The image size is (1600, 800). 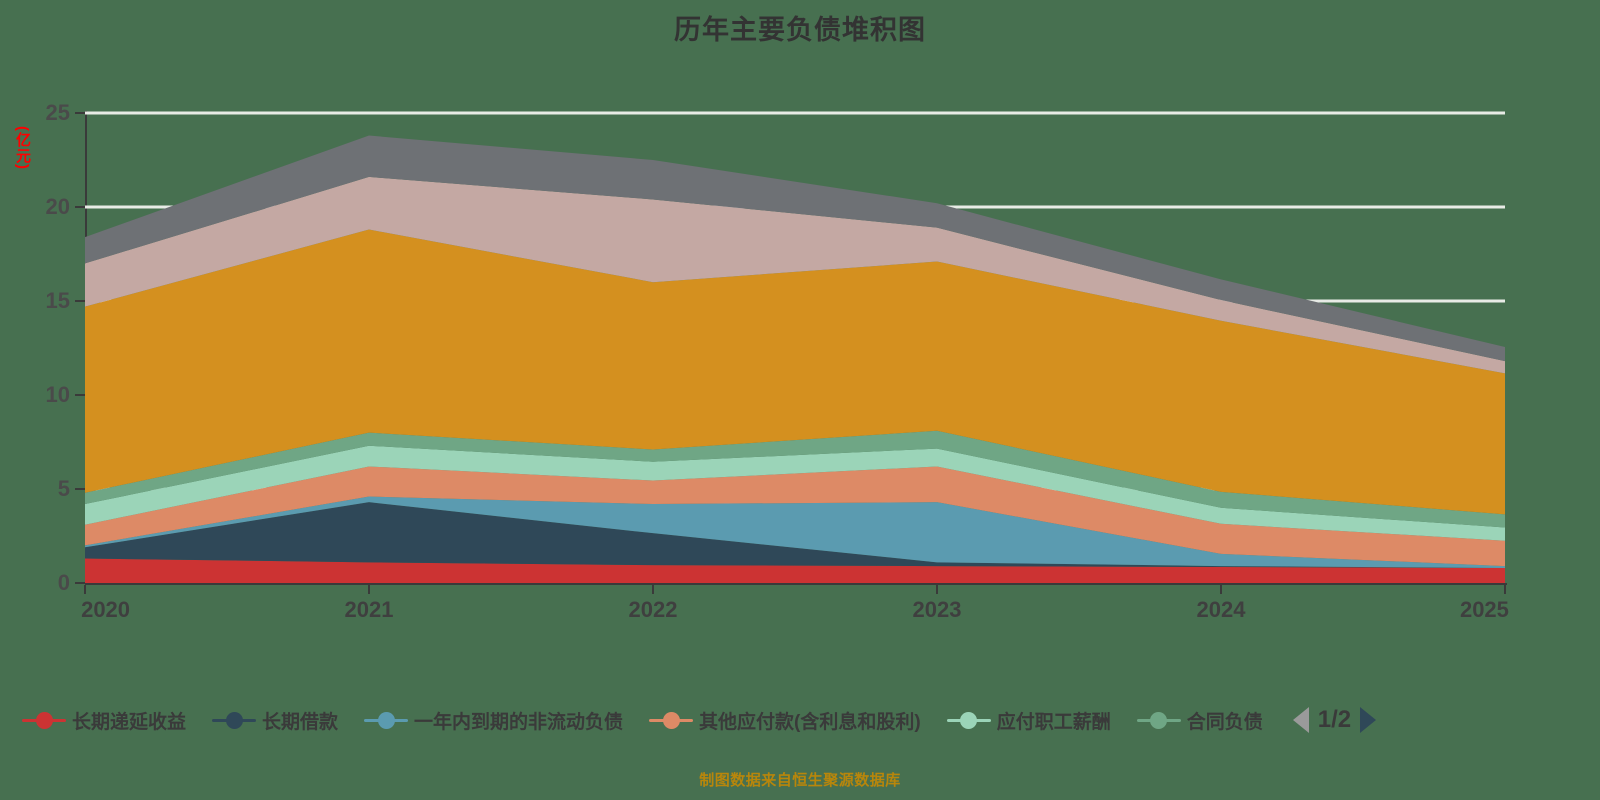 What do you see at coordinates (1300, 720) in the screenshot?
I see `legend-prev-page-button` at bounding box center [1300, 720].